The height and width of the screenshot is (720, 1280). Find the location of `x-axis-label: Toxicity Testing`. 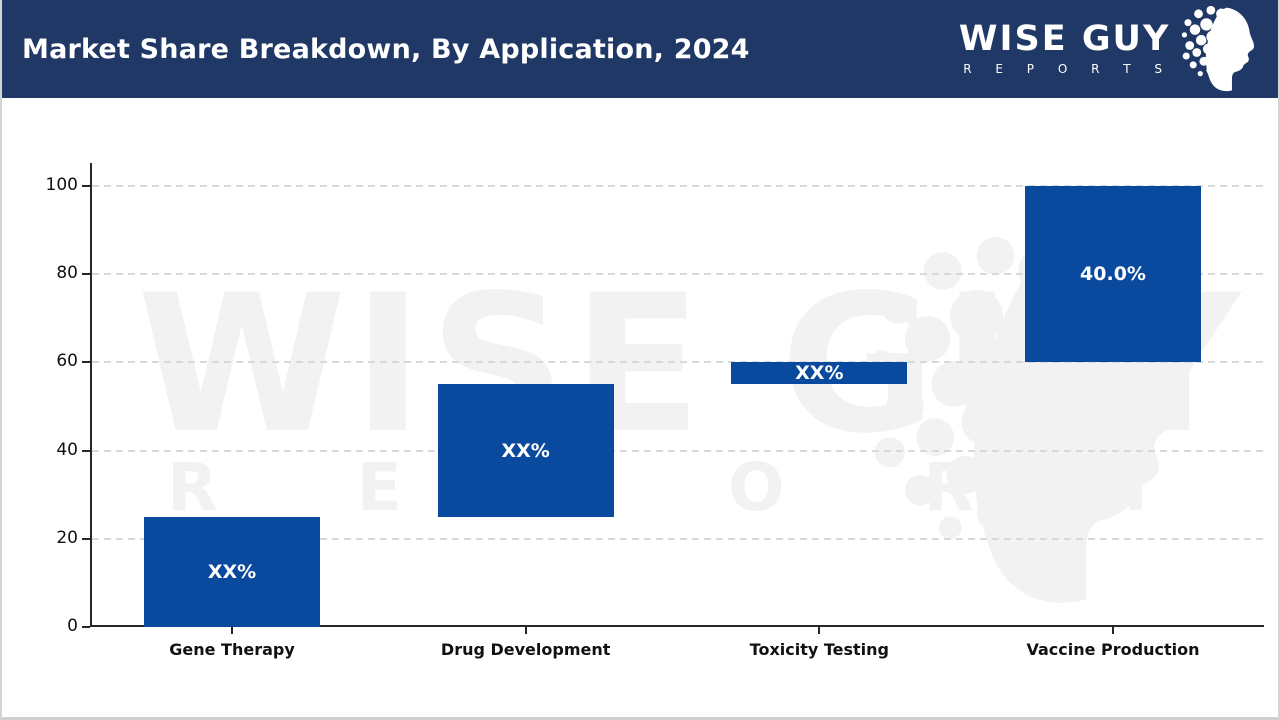

x-axis-label: Toxicity Testing is located at coordinates (819, 649).